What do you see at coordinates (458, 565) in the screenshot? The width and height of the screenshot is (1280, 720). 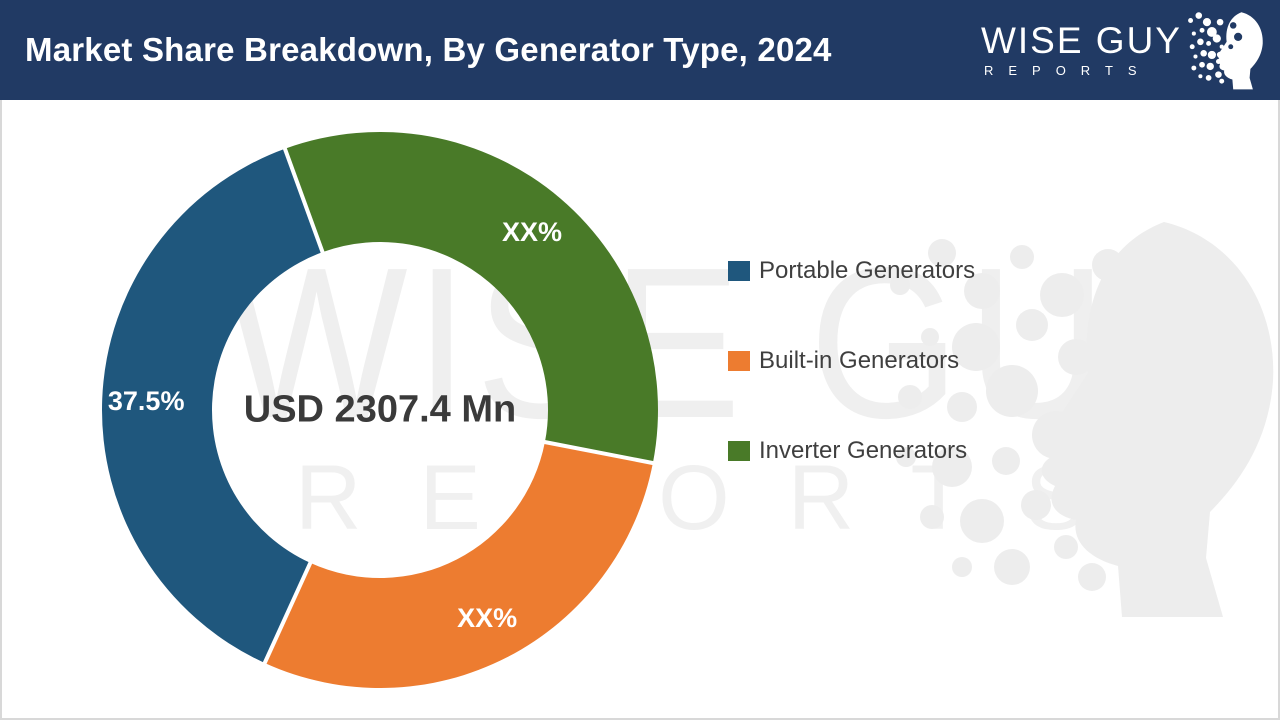 I see `donut-segment-built-in-generators` at bounding box center [458, 565].